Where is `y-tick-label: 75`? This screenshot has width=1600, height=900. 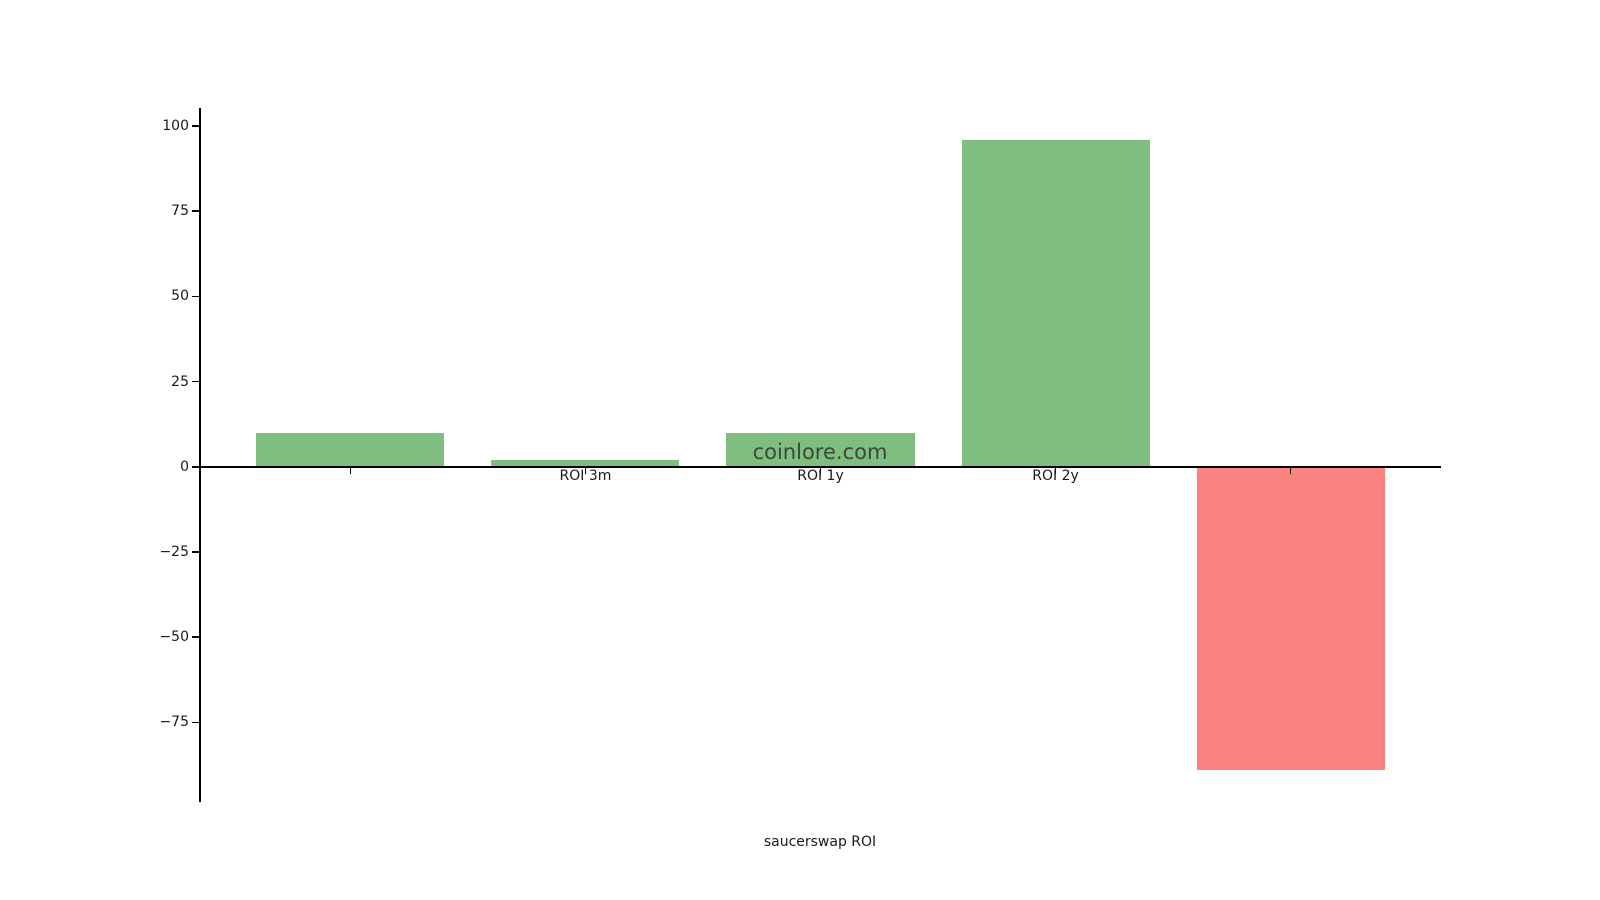
y-tick-label: 75 is located at coordinates (180, 211).